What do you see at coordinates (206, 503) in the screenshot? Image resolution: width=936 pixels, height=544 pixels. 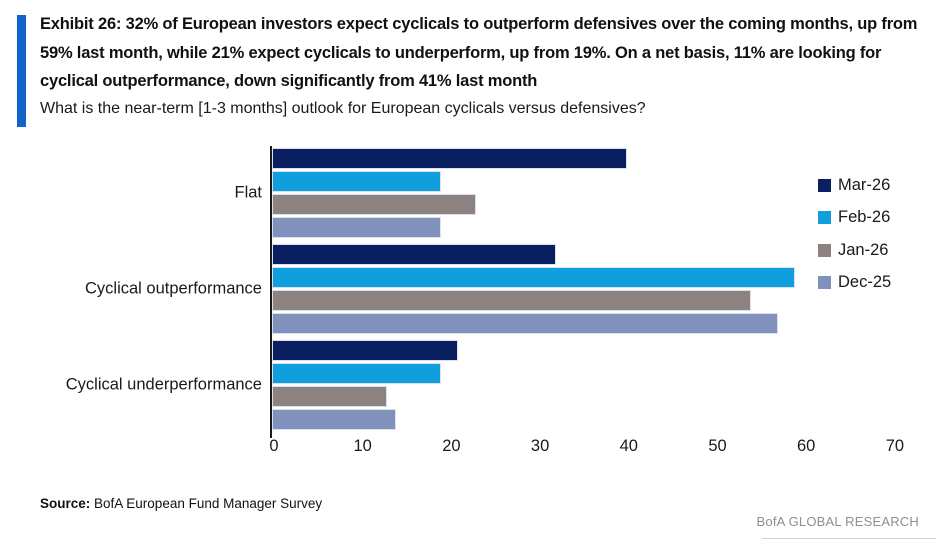 I see `source-text: BofA European Fund Manager Survey` at bounding box center [206, 503].